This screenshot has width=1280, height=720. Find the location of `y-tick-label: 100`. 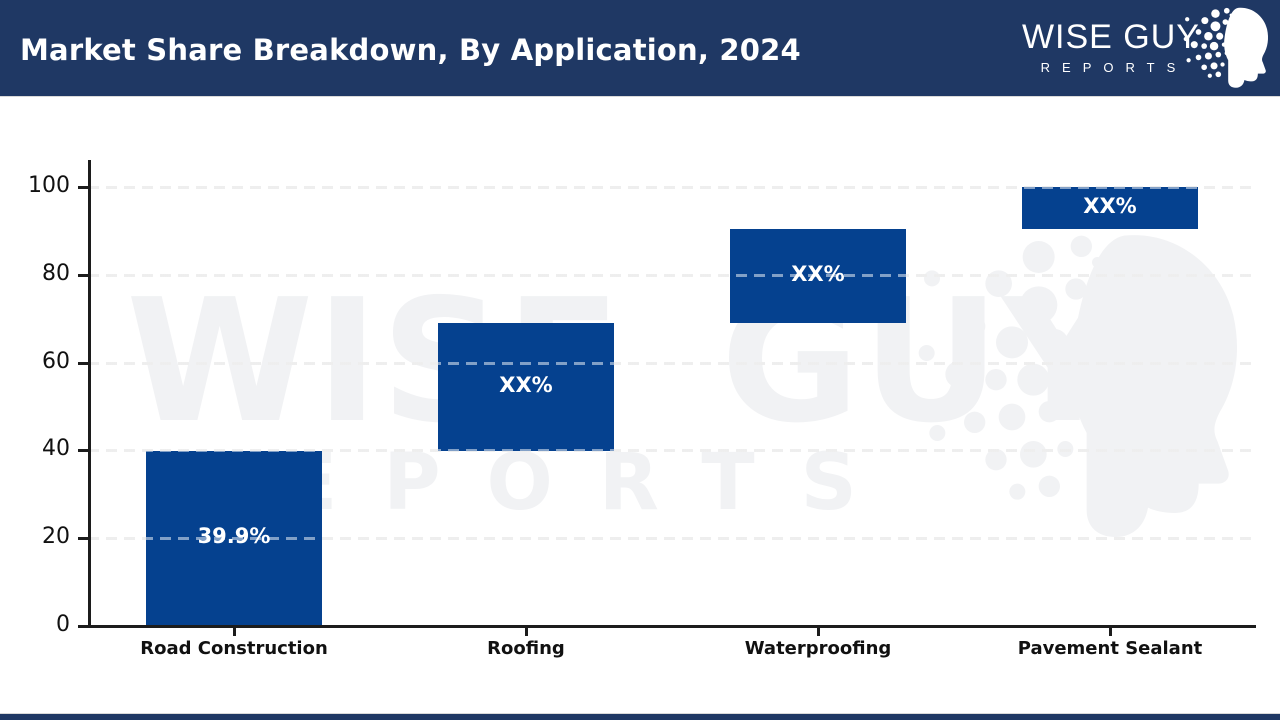

y-tick-label: 100 is located at coordinates (49, 185).